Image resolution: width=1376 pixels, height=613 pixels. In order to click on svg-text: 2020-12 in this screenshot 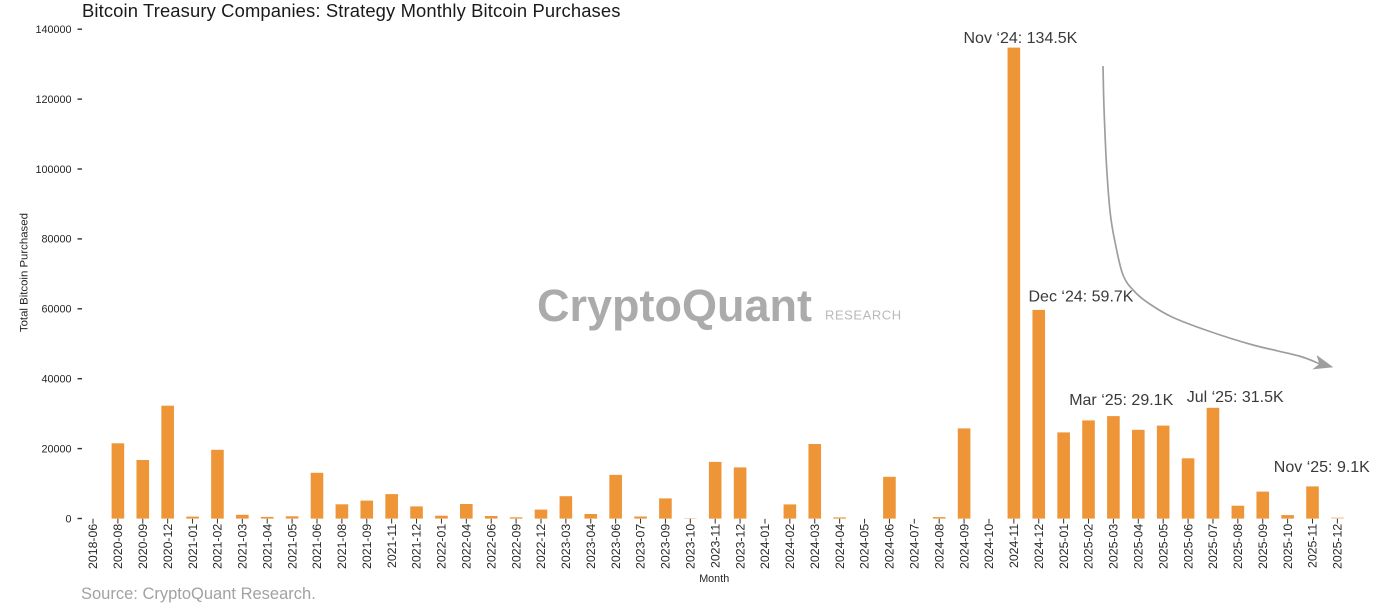, I will do `click(168, 546)`.